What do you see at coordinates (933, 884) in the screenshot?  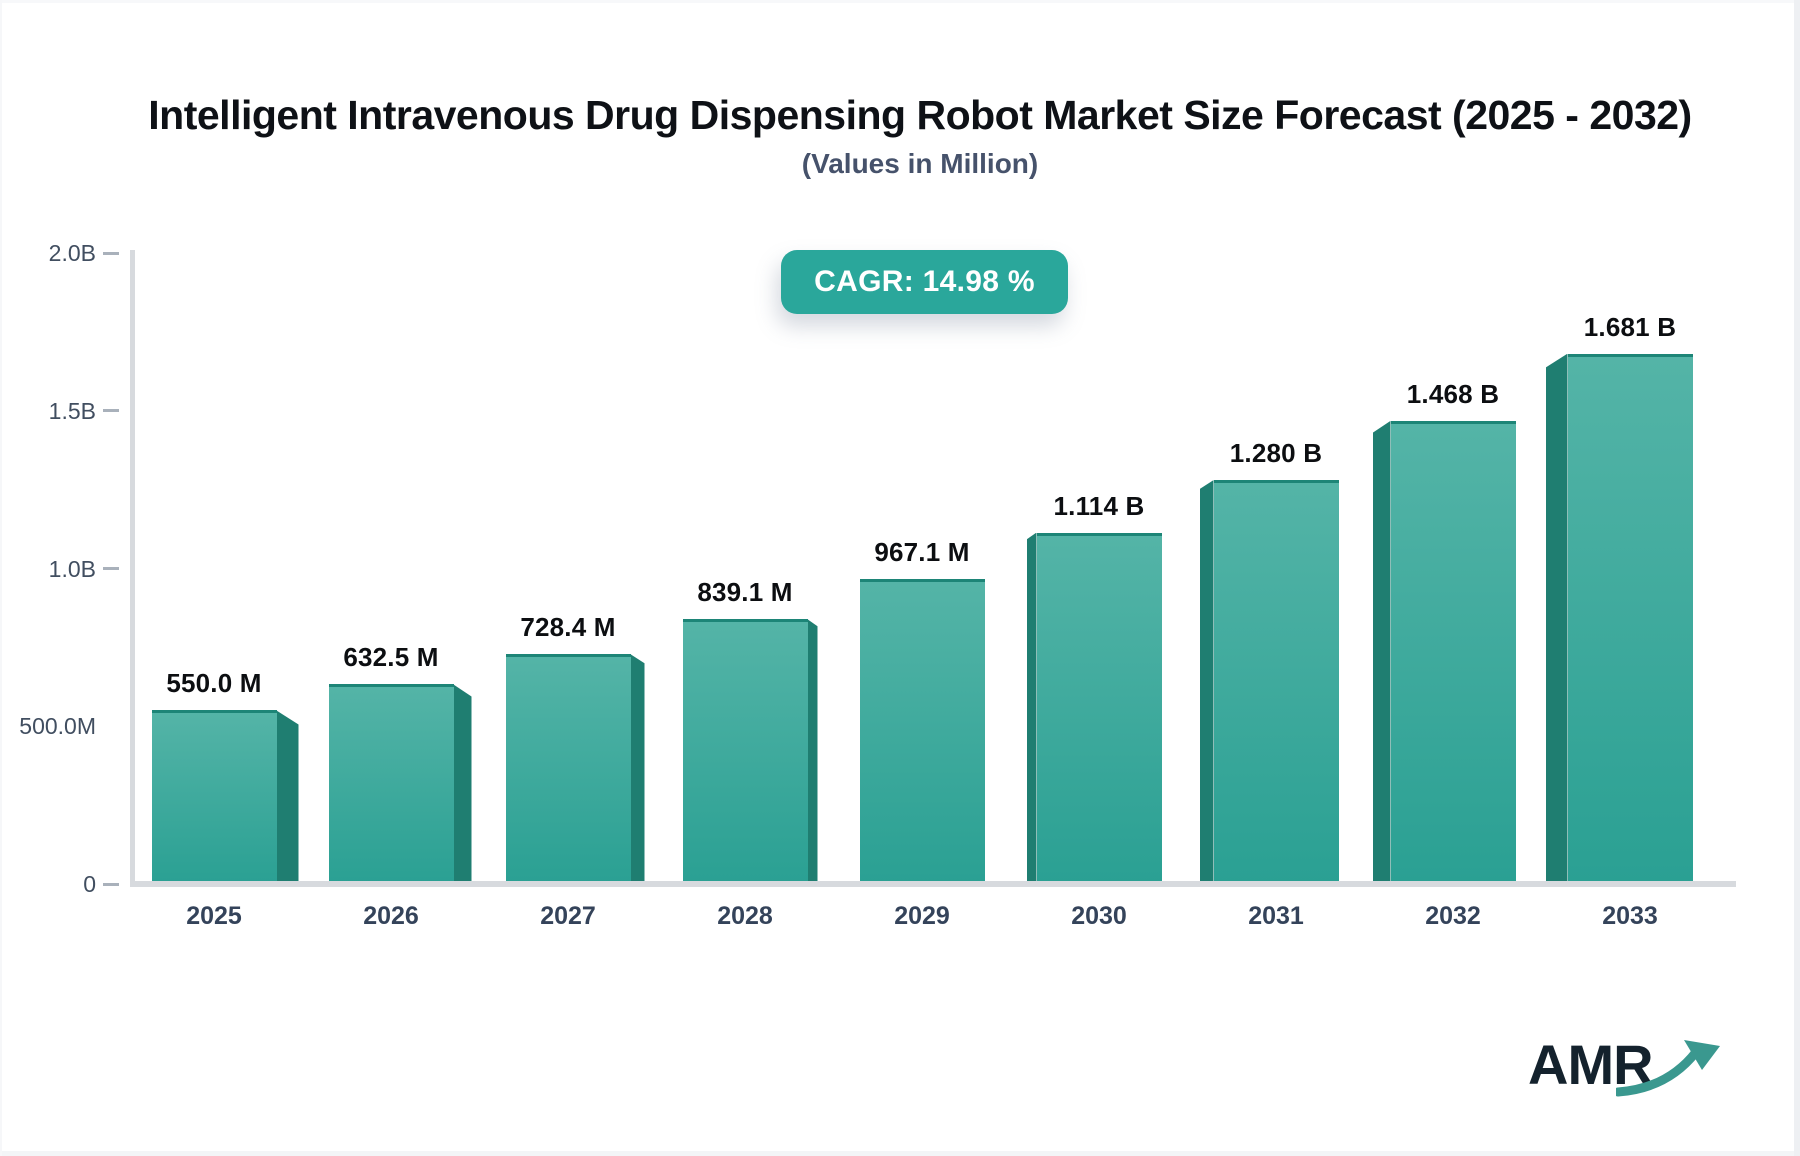 I see `x-axis-line` at bounding box center [933, 884].